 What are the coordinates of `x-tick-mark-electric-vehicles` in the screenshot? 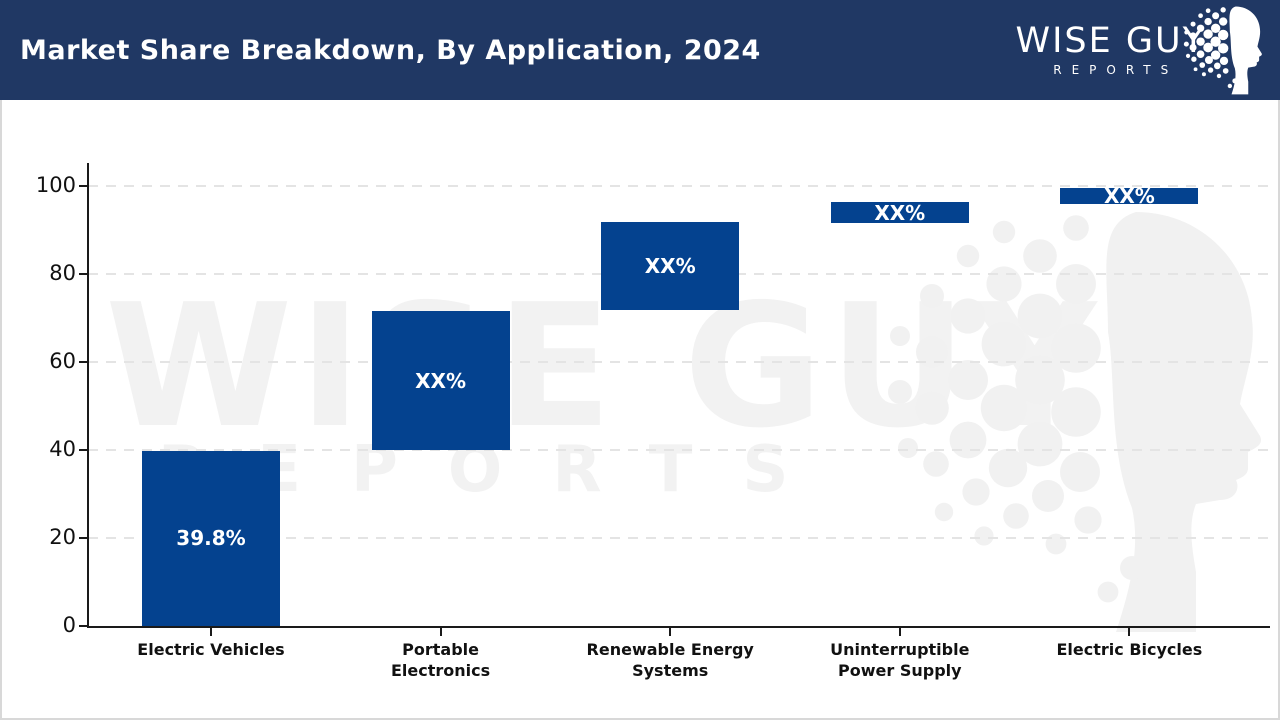 It's located at (211, 632).